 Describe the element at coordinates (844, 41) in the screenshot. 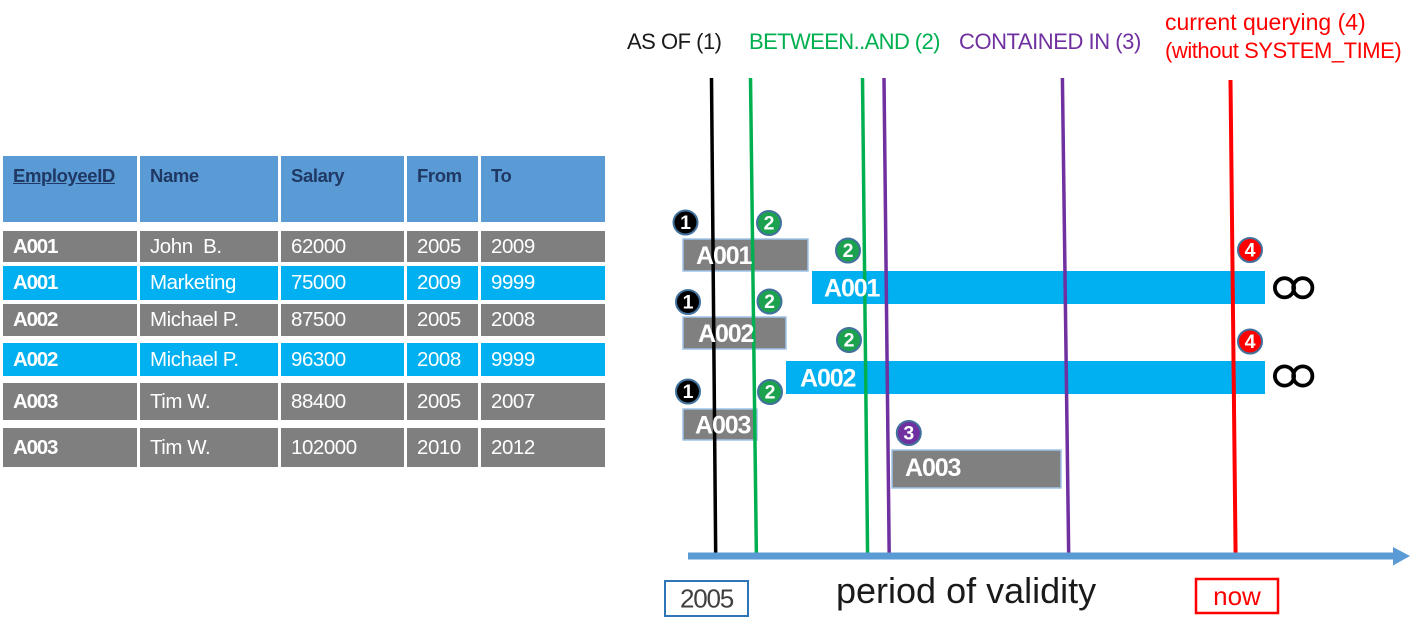

I see `svg-text: BETWEEN..AND (2)` at that location.